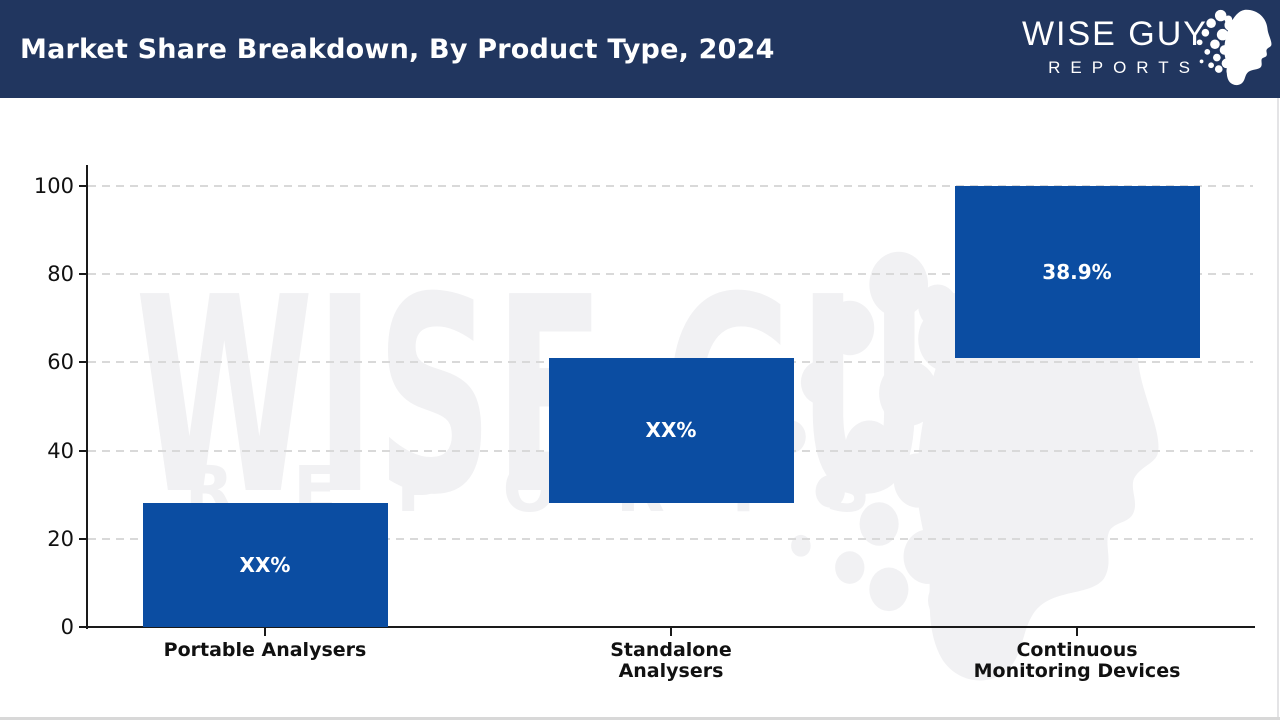 The height and width of the screenshot is (720, 1280). What do you see at coordinates (670, 627) in the screenshot?
I see `x-axis-line` at bounding box center [670, 627].